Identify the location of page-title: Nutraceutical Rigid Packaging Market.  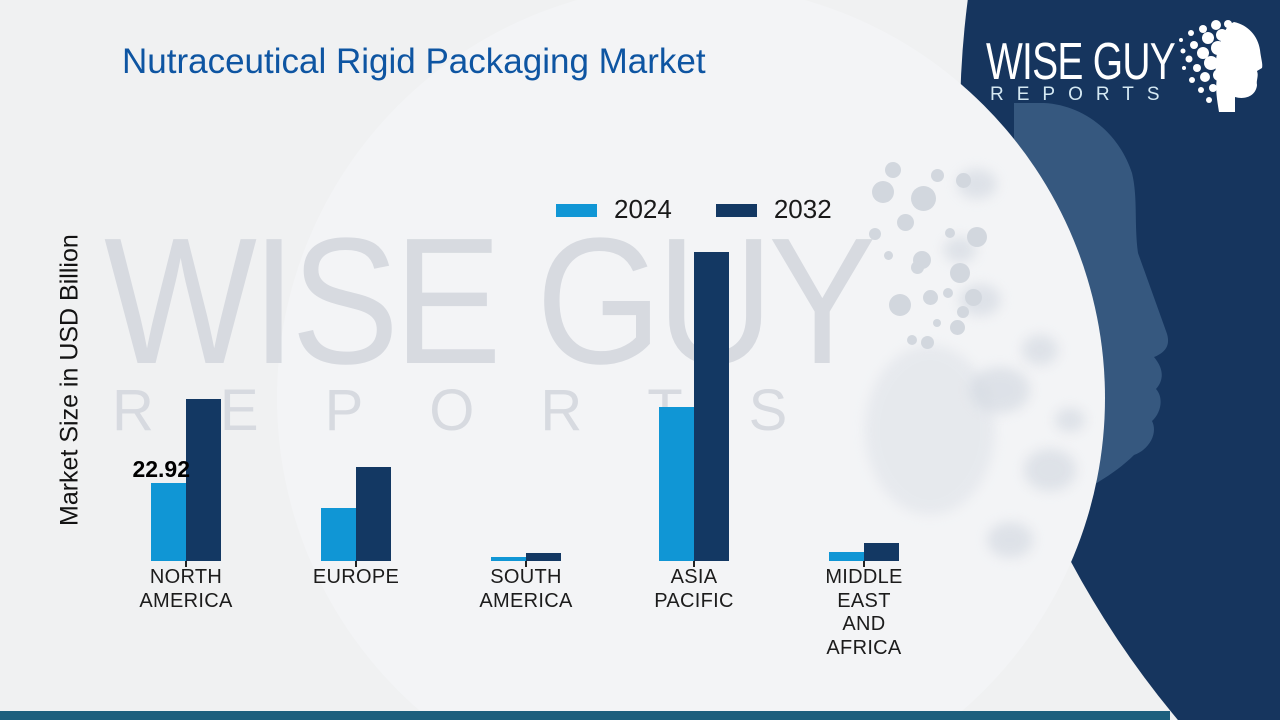
(414, 61).